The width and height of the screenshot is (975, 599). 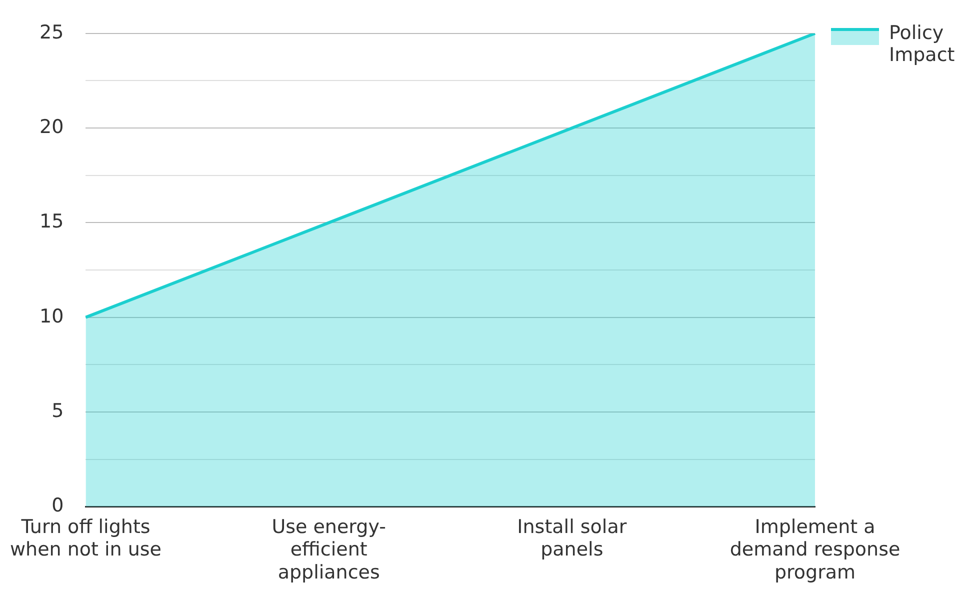 I want to click on x-tick-label: Turn off lights when not in use, so click(x=86, y=538).